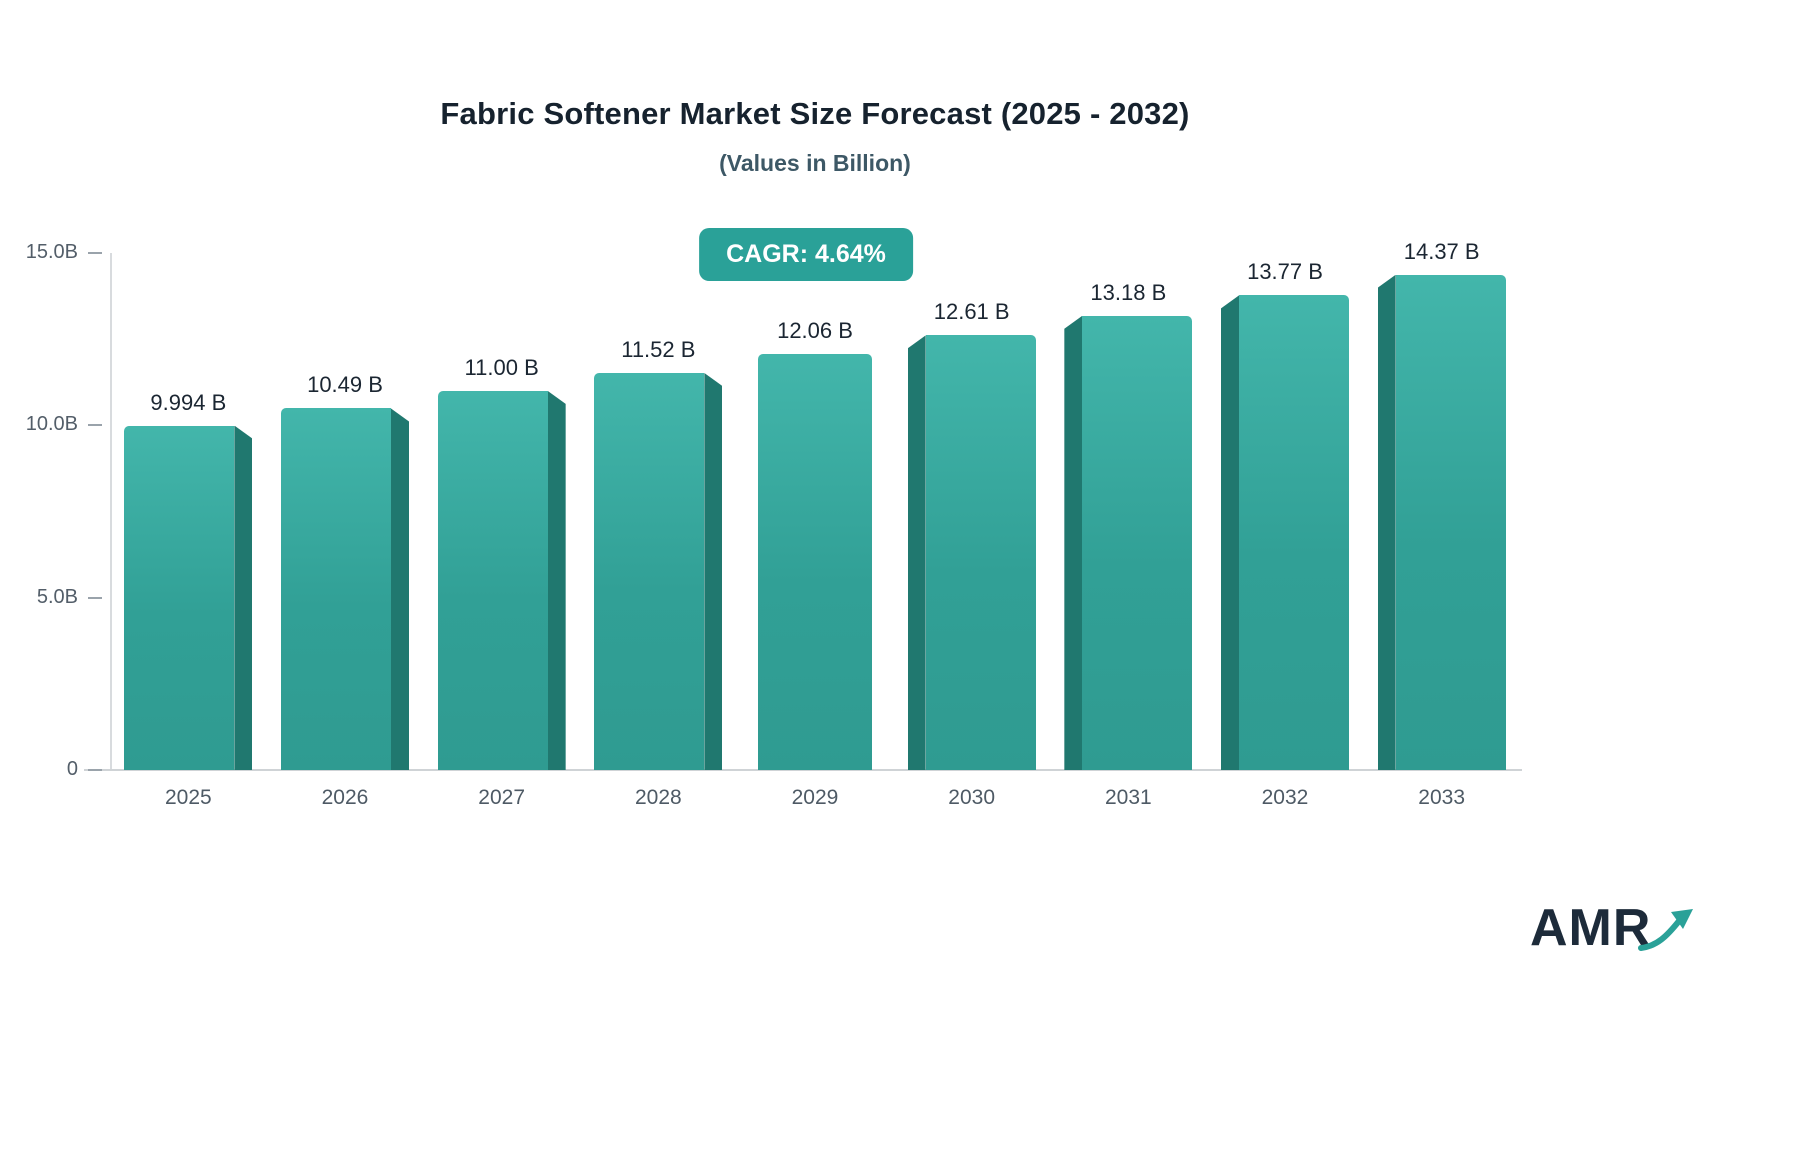 Image resolution: width=1800 pixels, height=1156 pixels. Describe the element at coordinates (1666, 930) in the screenshot. I see `brand-arrow-icon` at that location.